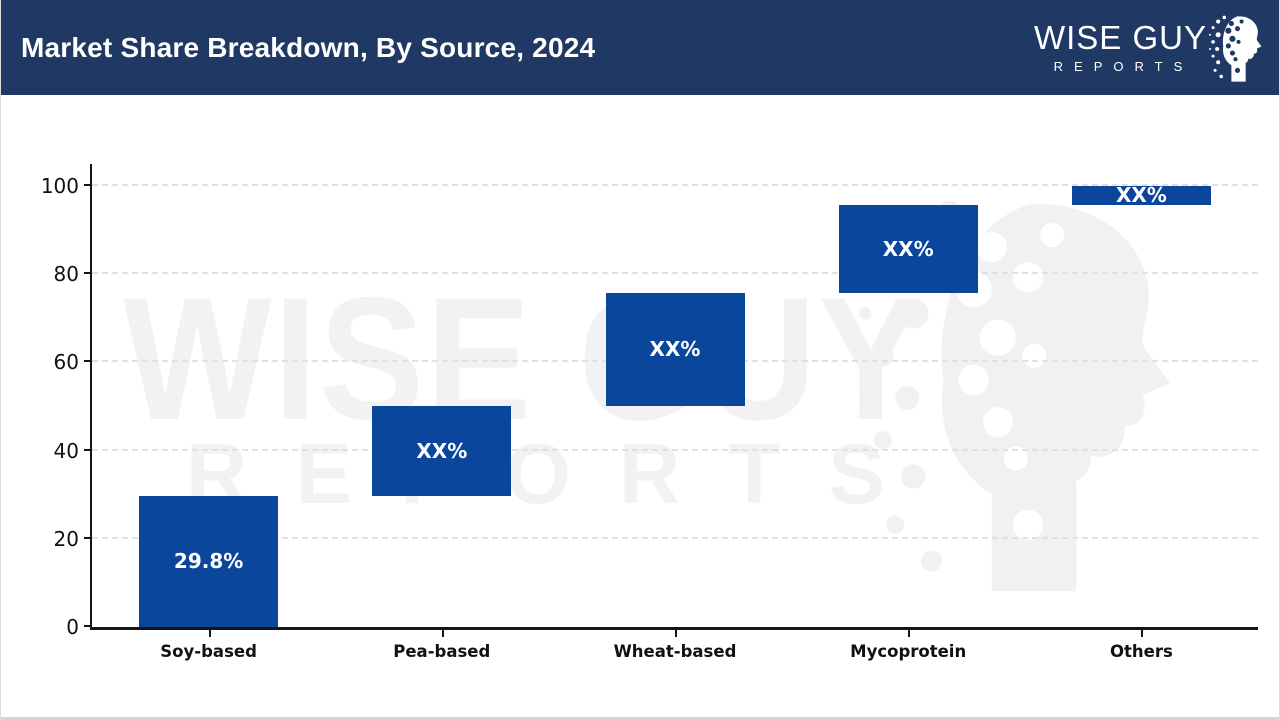 The image size is (1280, 720). I want to click on x-category-label: Soy-based, so click(208, 651).